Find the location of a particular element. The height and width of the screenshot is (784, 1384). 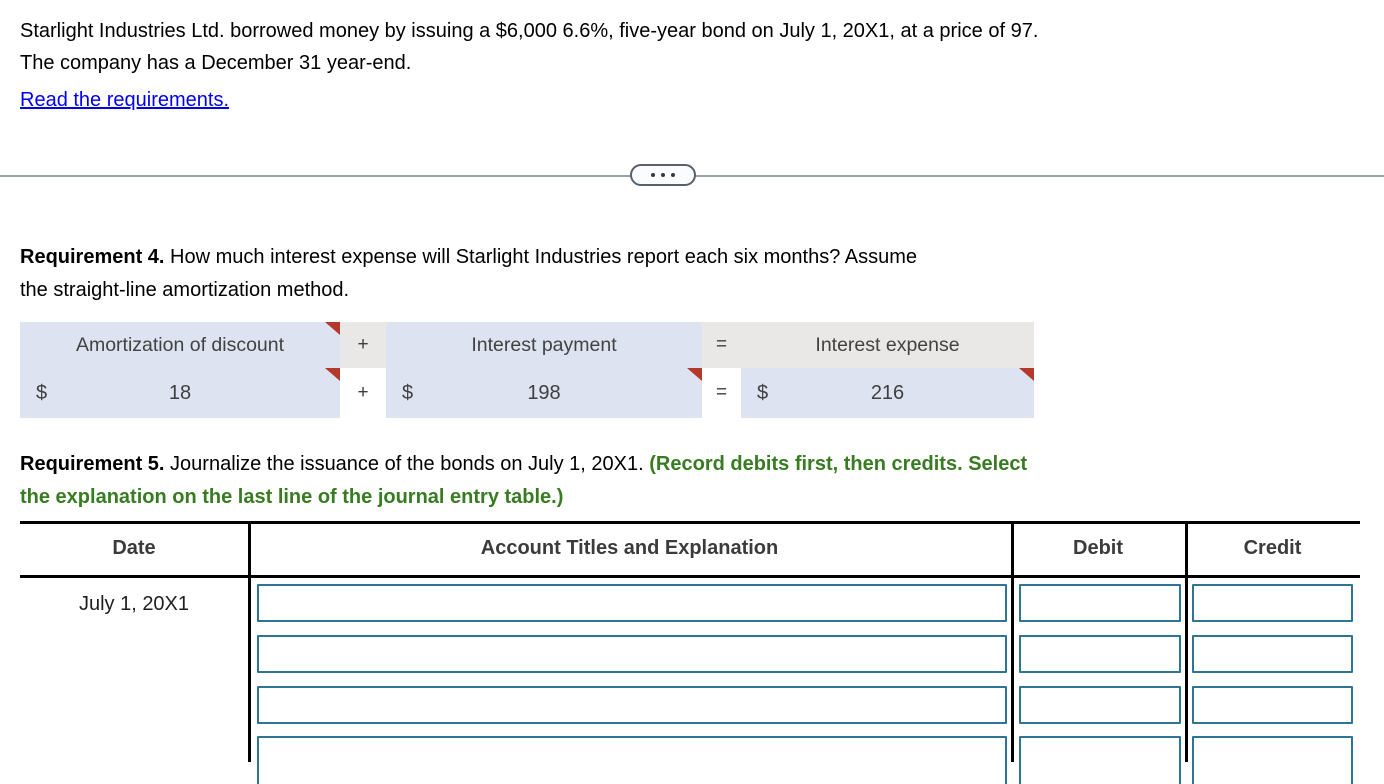

interest-payment-value-field: $ 198 is located at coordinates (544, 393).